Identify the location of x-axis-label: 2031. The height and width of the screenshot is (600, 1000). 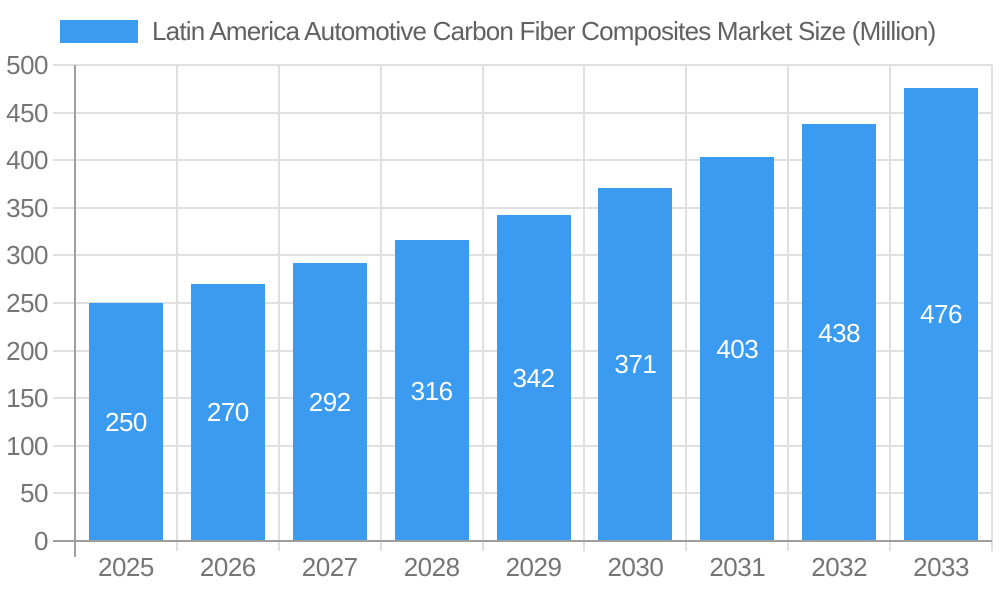
(737, 567).